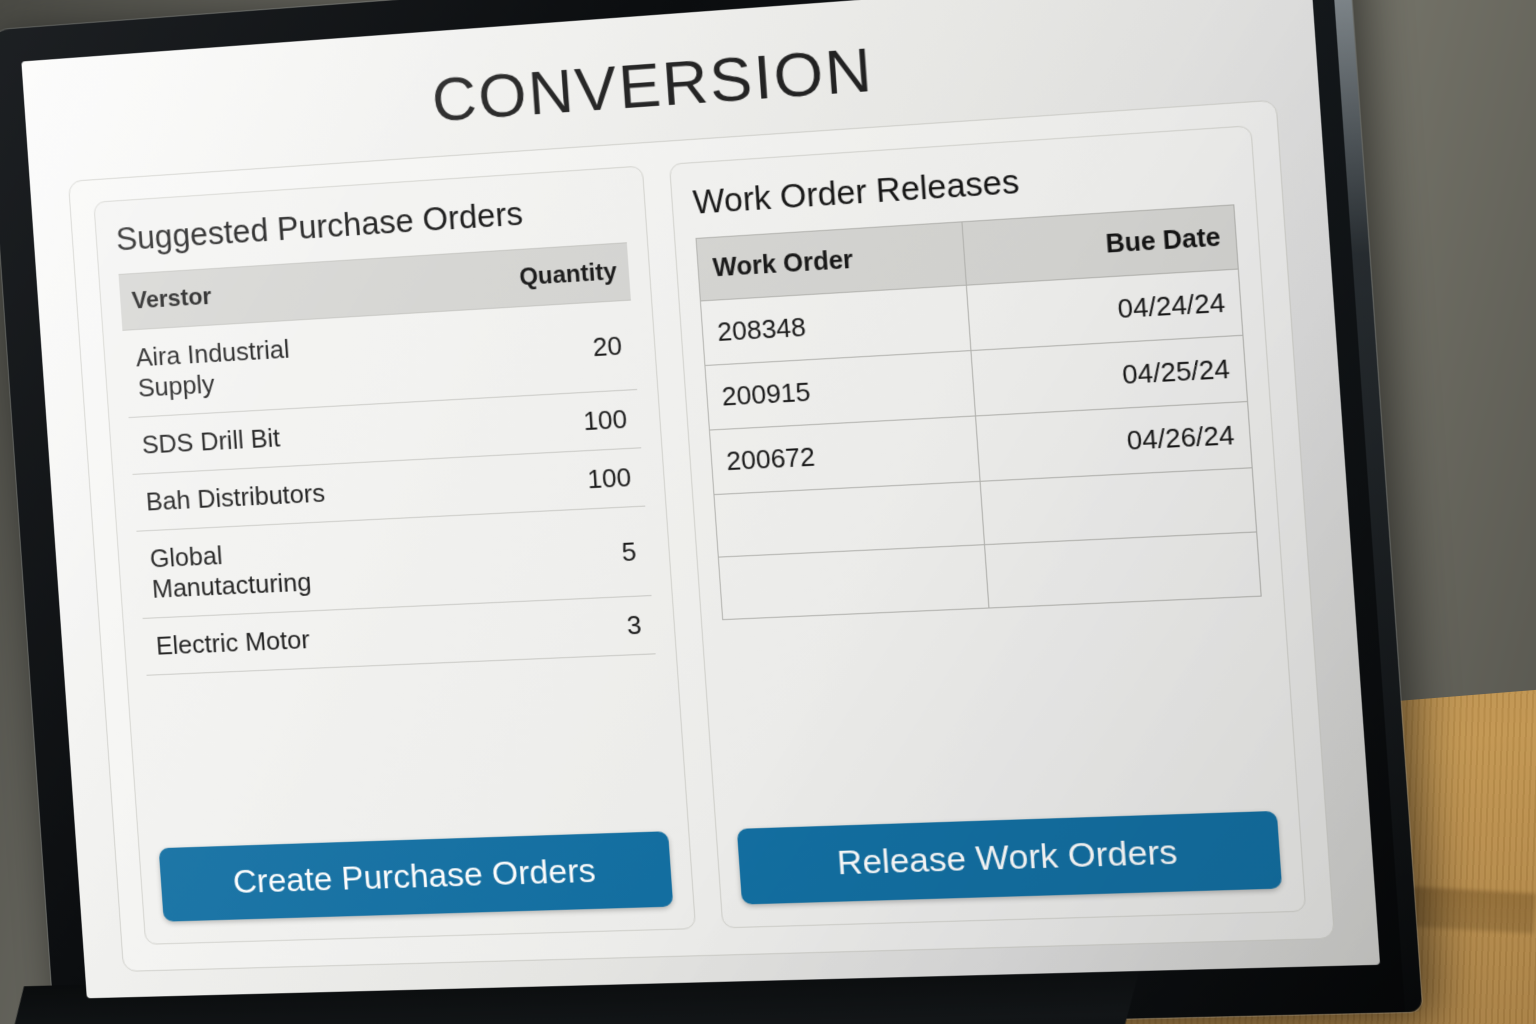  Describe the element at coordinates (265, 568) in the screenshot. I see `cell-vendor: Global Manutacturing` at that location.